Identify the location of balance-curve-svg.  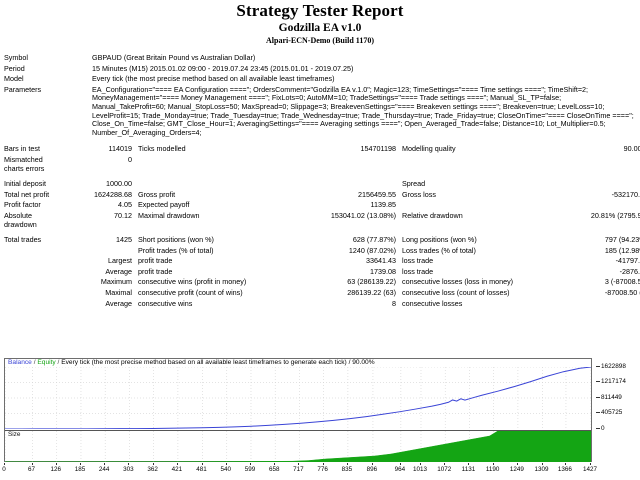
(298, 398).